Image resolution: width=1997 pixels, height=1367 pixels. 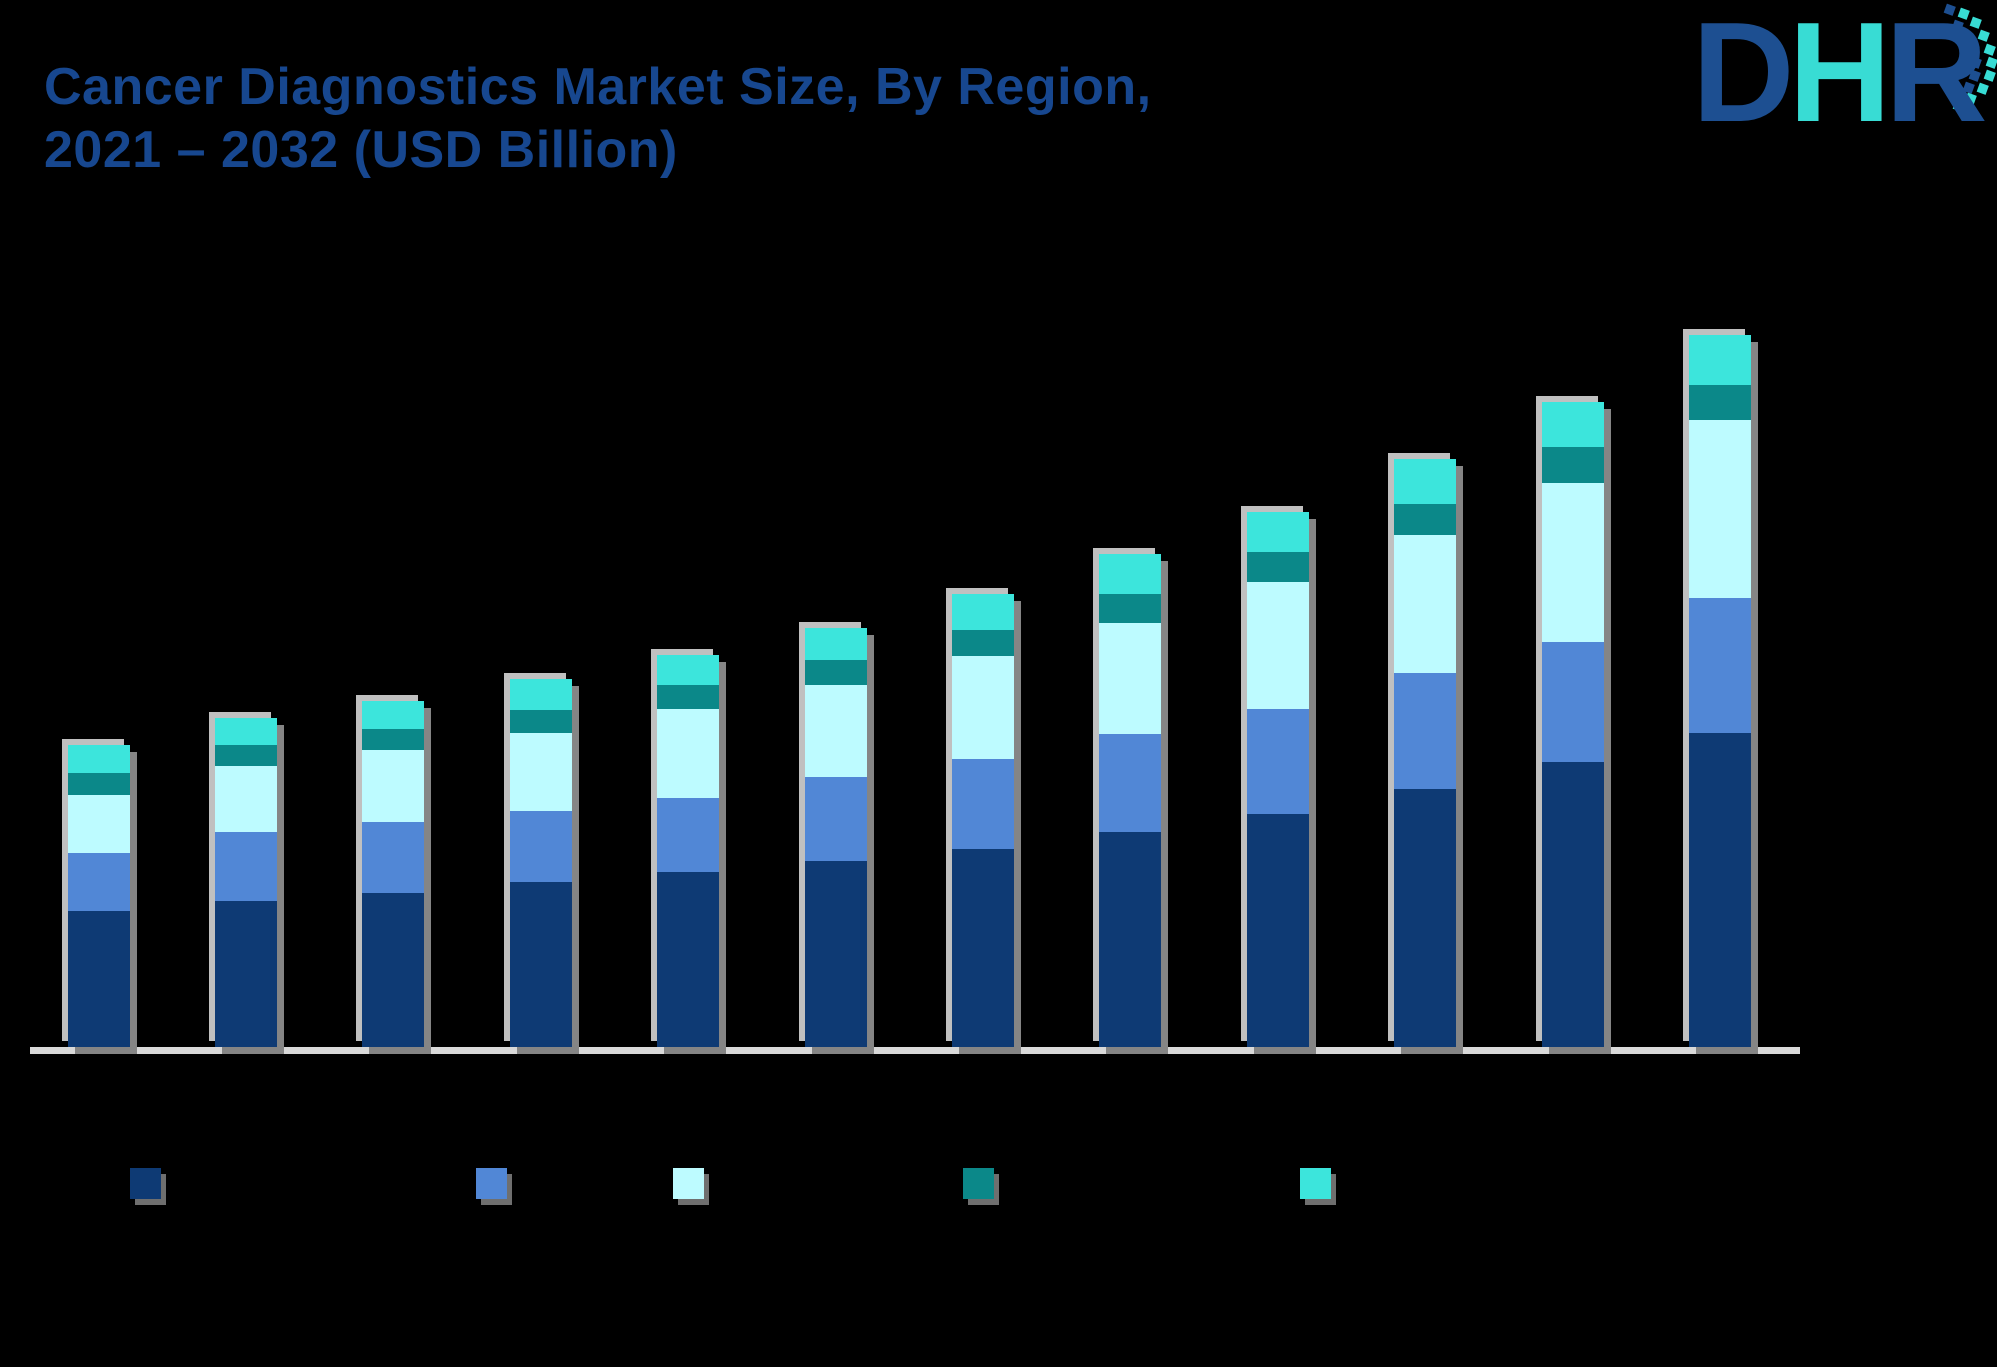 What do you see at coordinates (983, 948) in the screenshot?
I see `bar-2027-segment-navy` at bounding box center [983, 948].